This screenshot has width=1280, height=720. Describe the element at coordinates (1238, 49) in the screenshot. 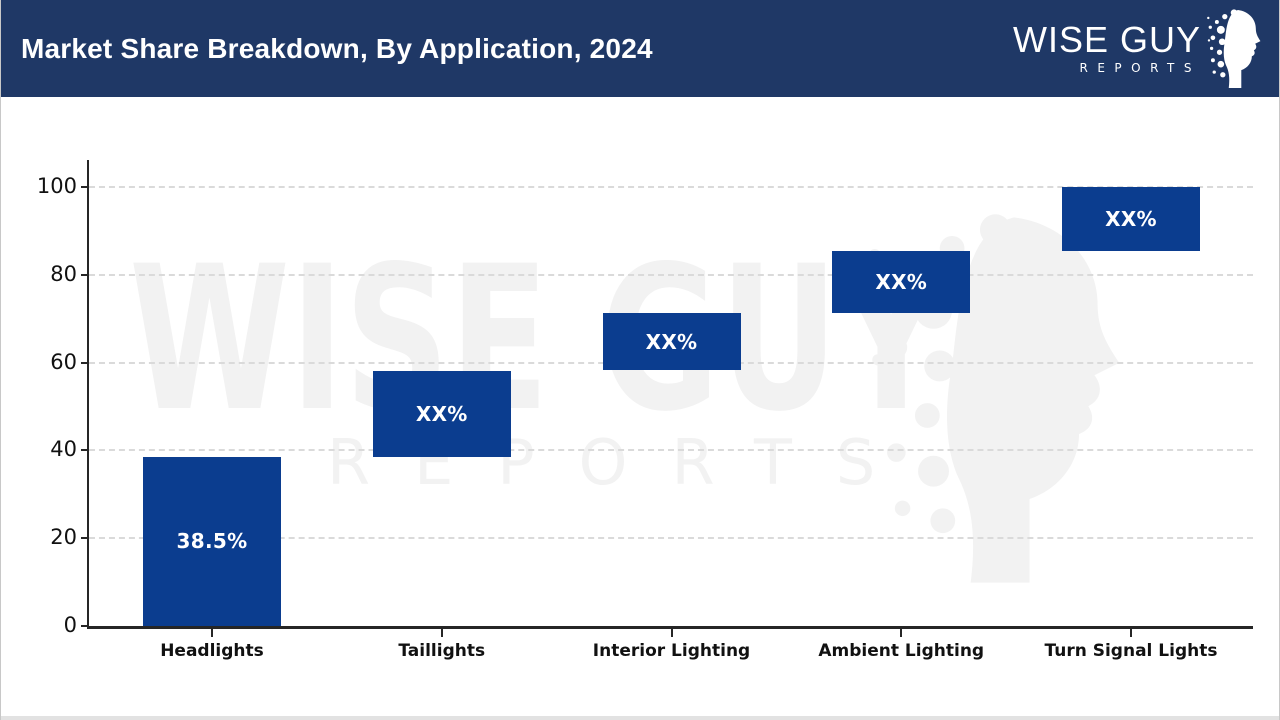

I see `dotted-head-profile-icon` at that location.